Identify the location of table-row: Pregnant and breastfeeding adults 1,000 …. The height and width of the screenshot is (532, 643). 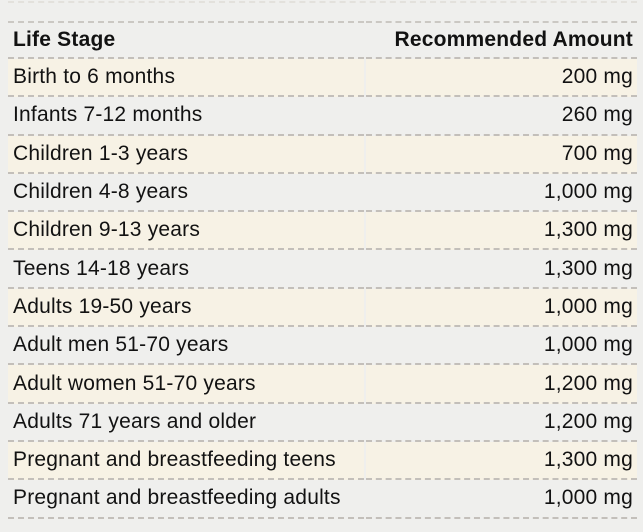
(322, 499).